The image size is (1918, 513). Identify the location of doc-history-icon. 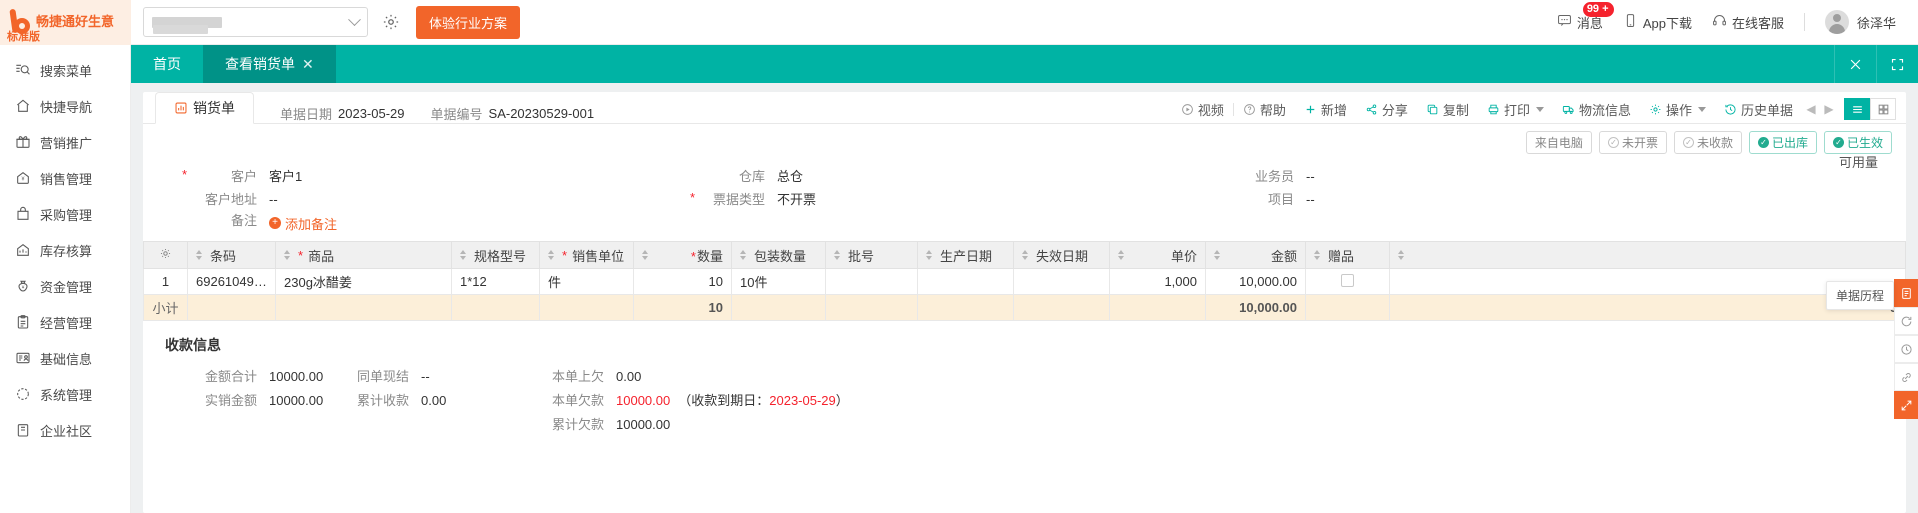
(1906, 293).